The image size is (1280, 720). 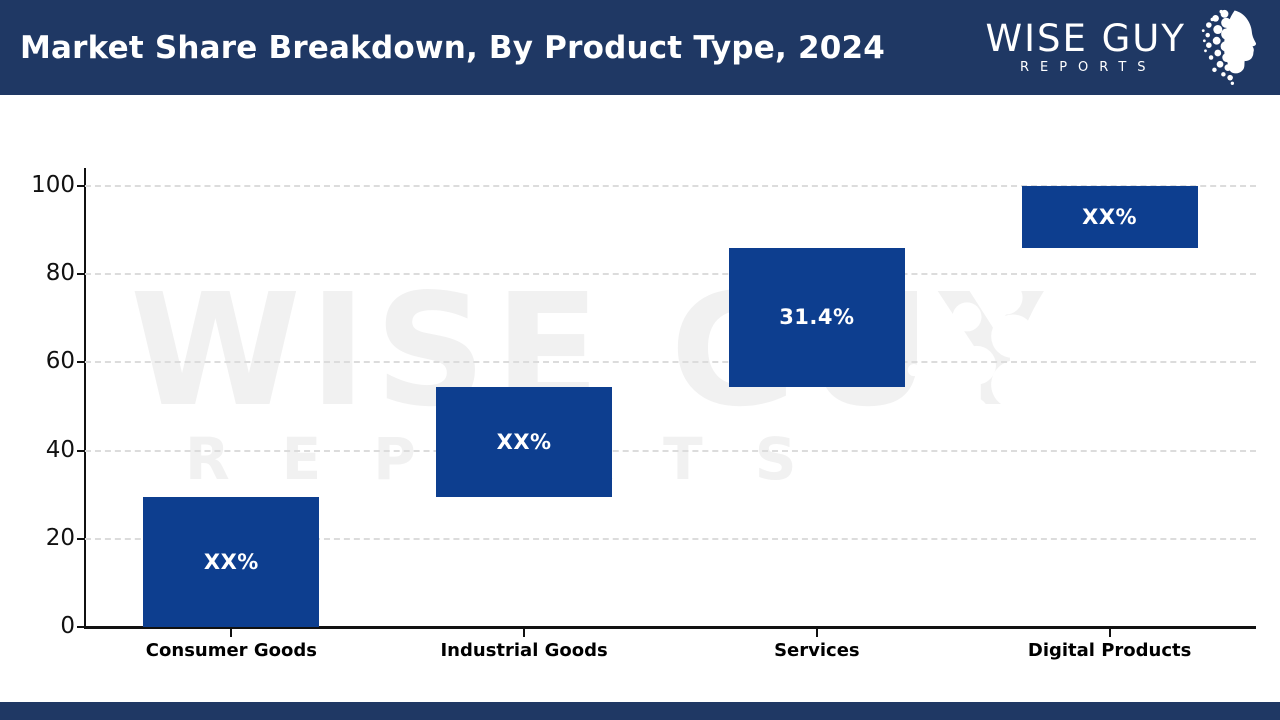 I want to click on bar-label-services: 31.4%, so click(x=817, y=317).